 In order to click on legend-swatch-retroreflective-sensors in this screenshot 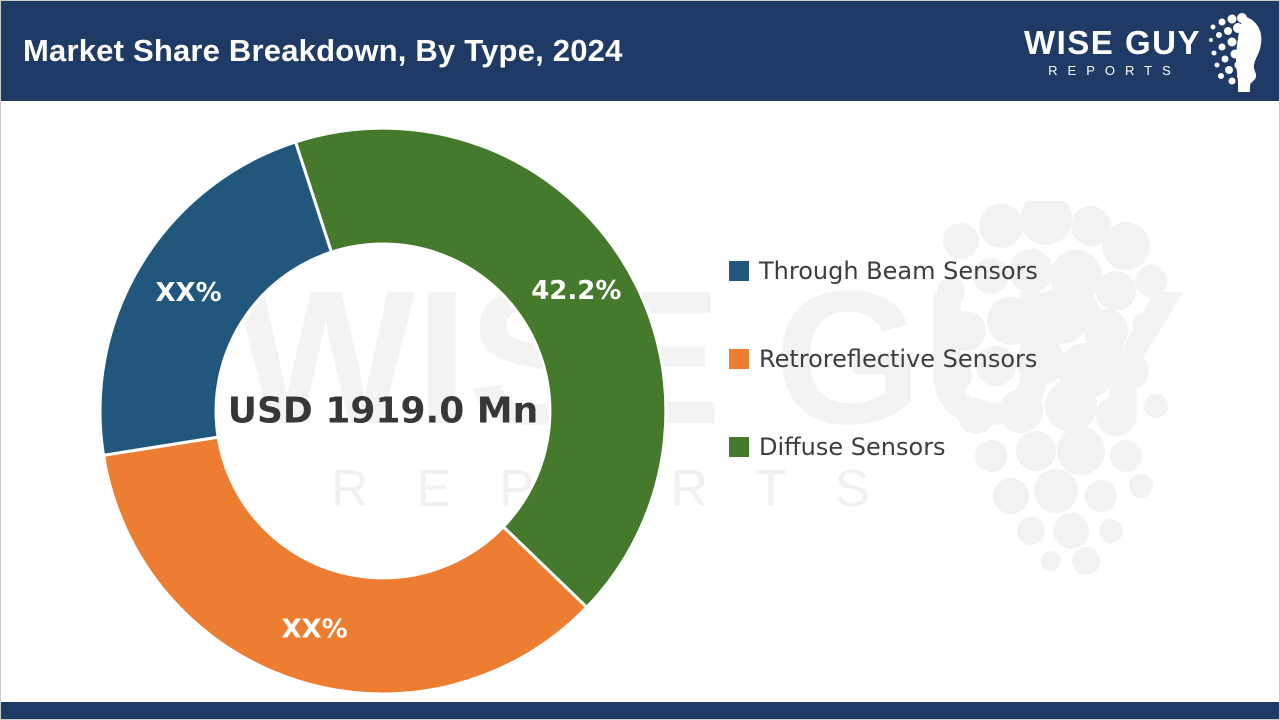, I will do `click(739, 359)`.